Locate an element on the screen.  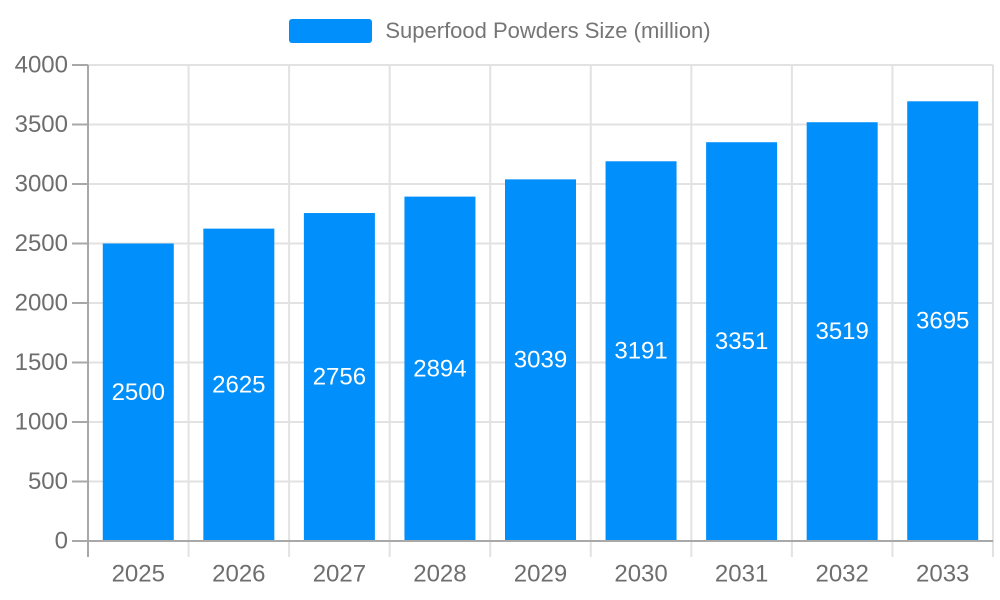
x-axis-label: 2029 is located at coordinates (540, 574).